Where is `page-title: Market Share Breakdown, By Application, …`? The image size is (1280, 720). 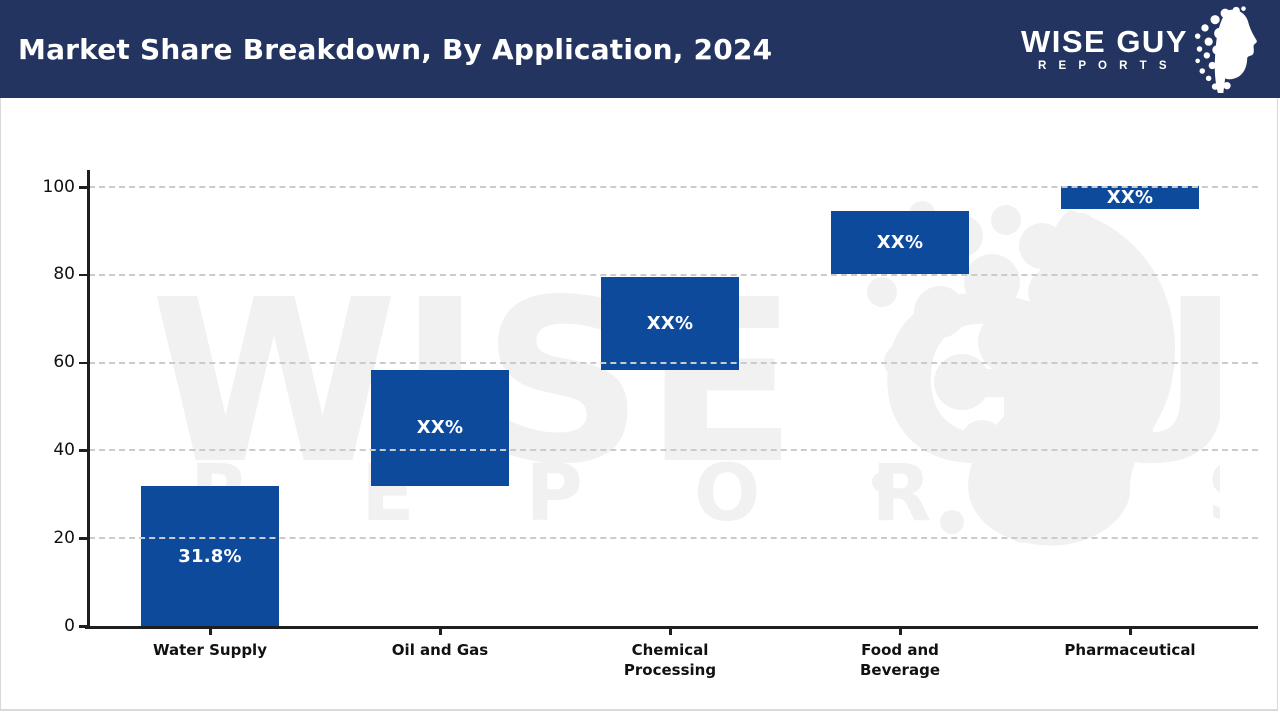
page-title: Market Share Breakdown, By Application, … is located at coordinates (395, 49).